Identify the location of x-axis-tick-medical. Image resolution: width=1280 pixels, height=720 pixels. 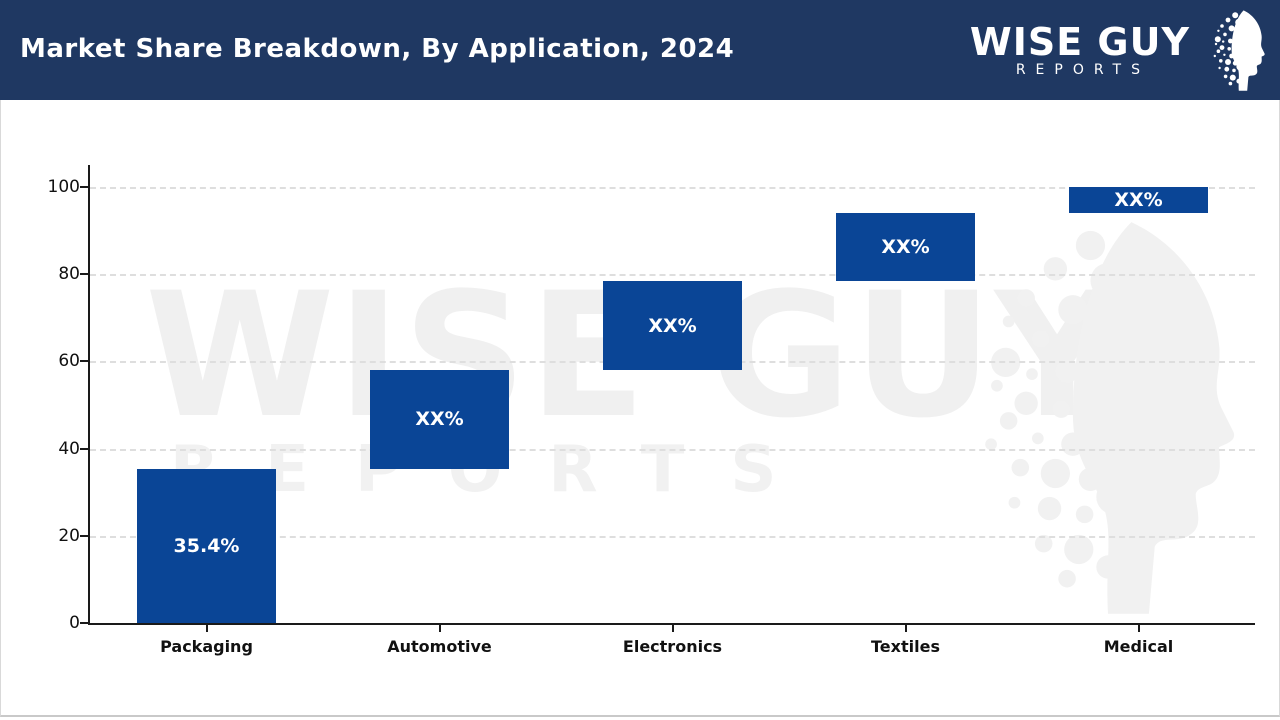
(1138, 628).